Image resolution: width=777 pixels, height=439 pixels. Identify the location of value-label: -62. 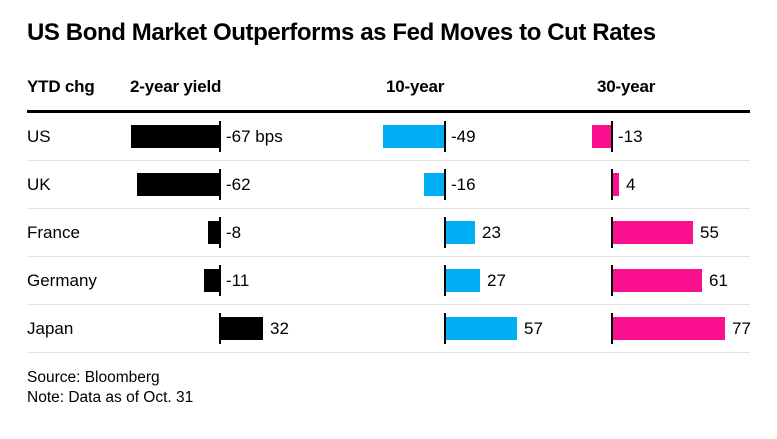
(238, 184).